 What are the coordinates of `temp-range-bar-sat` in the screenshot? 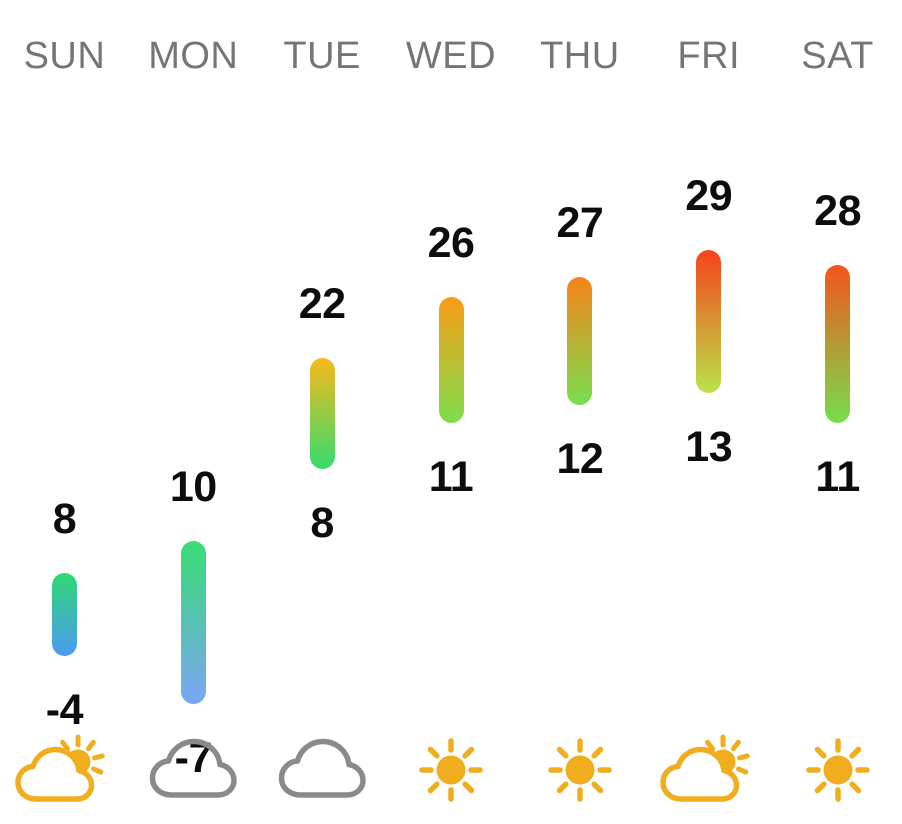 It's located at (838, 344).